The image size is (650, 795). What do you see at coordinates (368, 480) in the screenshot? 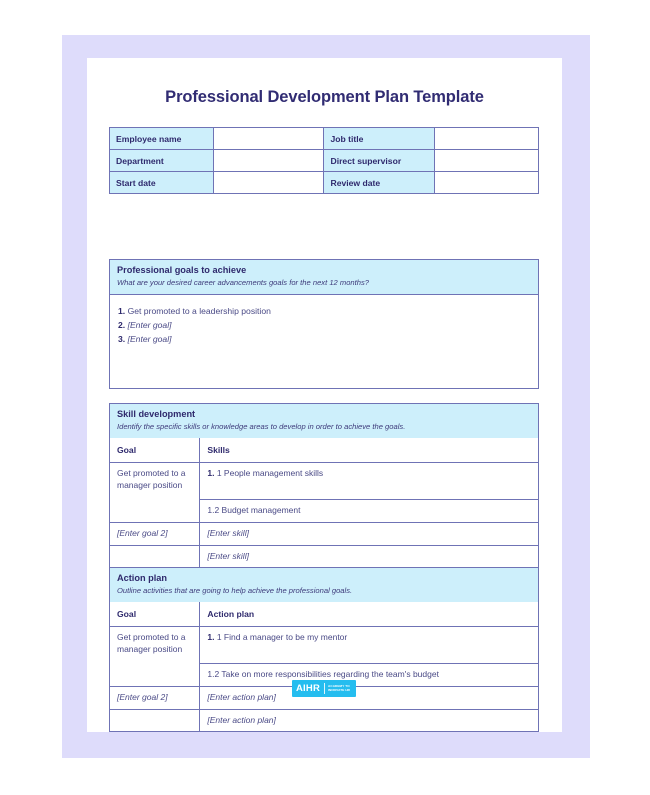
I see `cell-skill: 1. 1 People management skills` at bounding box center [368, 480].